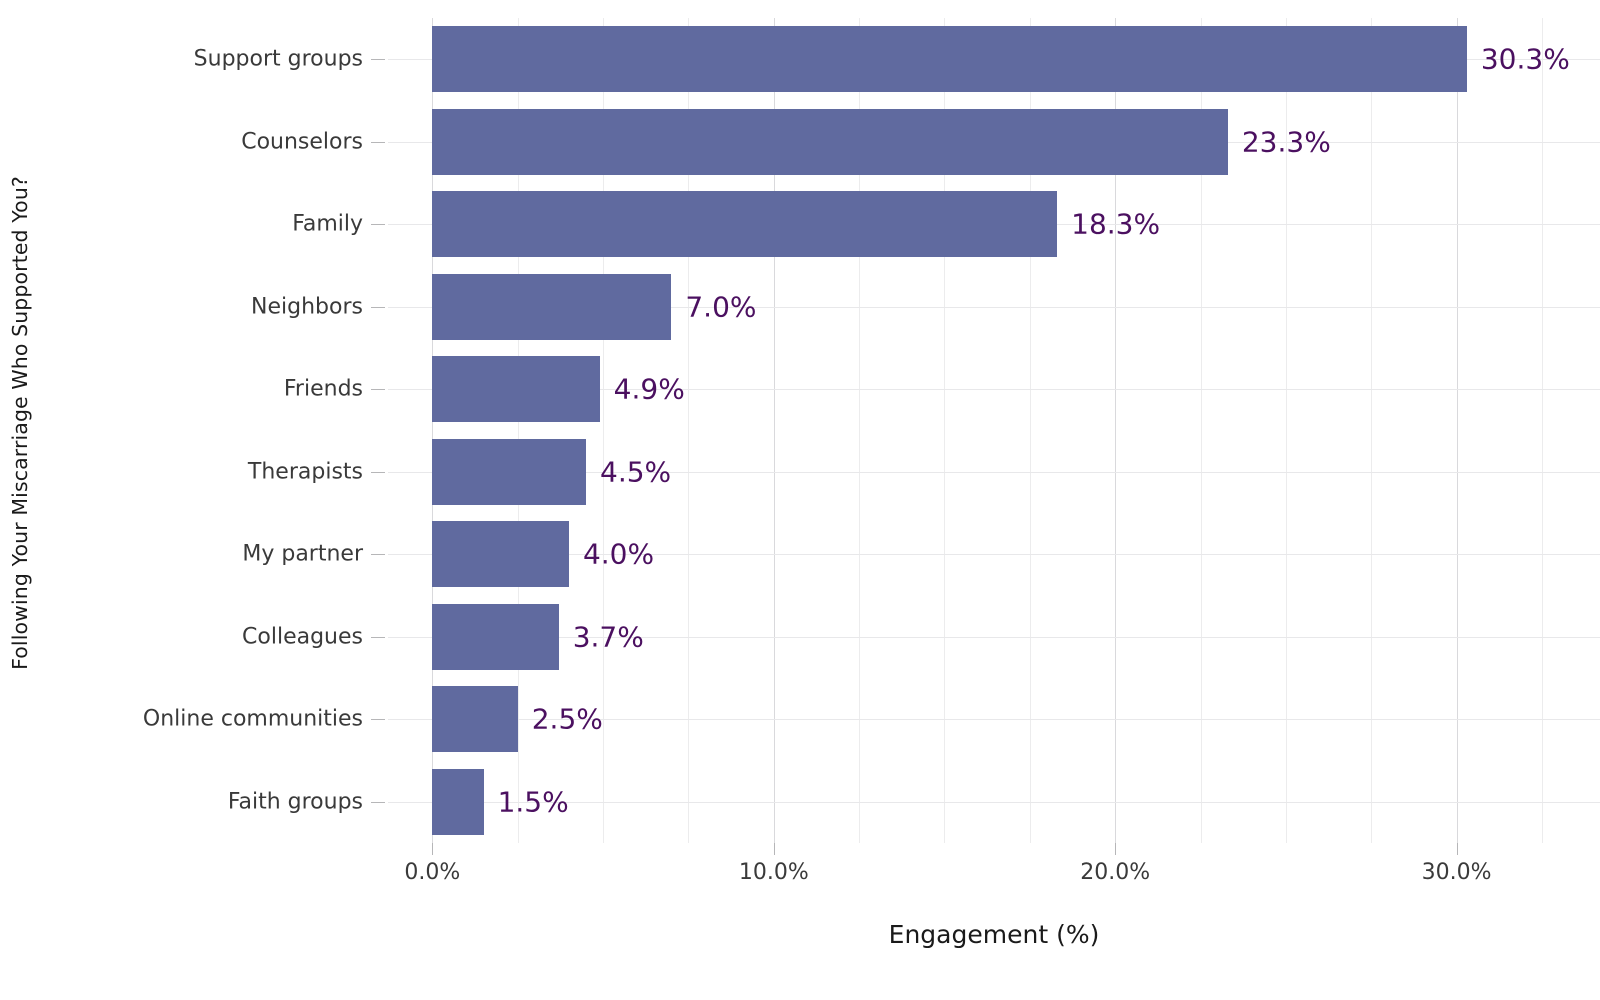 This screenshot has height=1000, width=1600. I want to click on x-axis-title: Engagement (%), so click(994, 934).